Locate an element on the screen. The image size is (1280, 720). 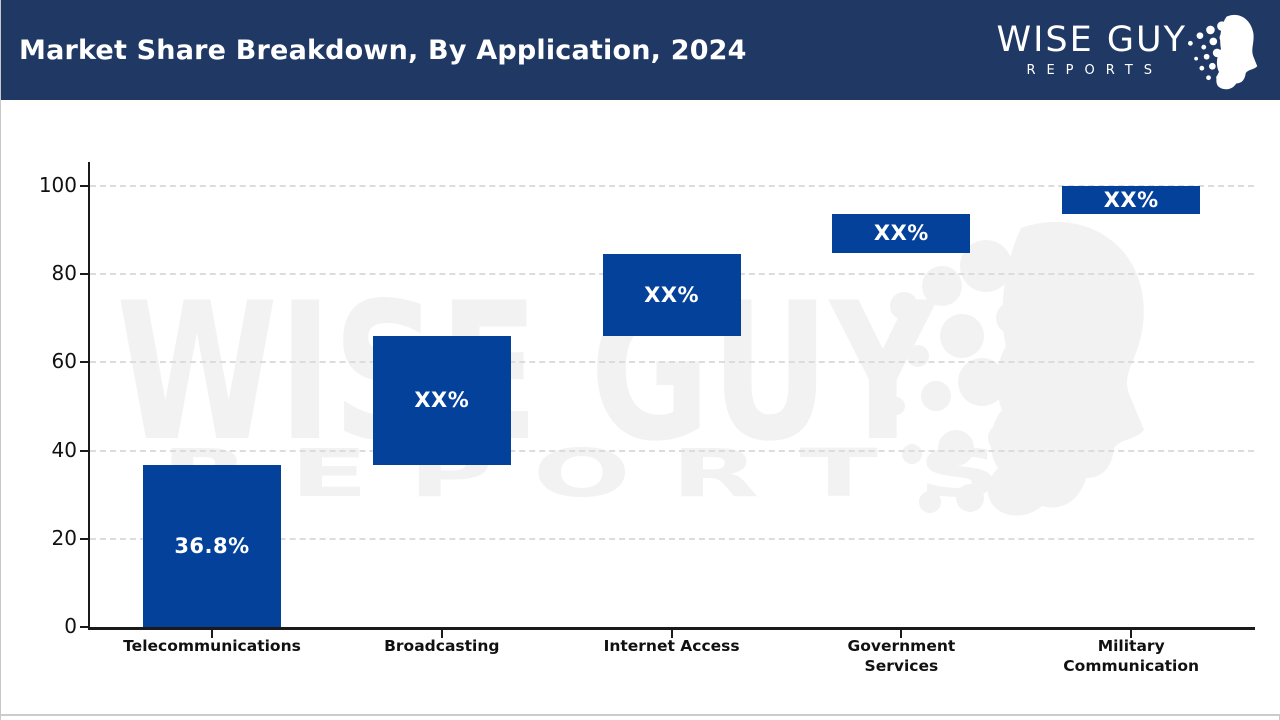
y-tick-label: 40 is located at coordinates (64, 449).